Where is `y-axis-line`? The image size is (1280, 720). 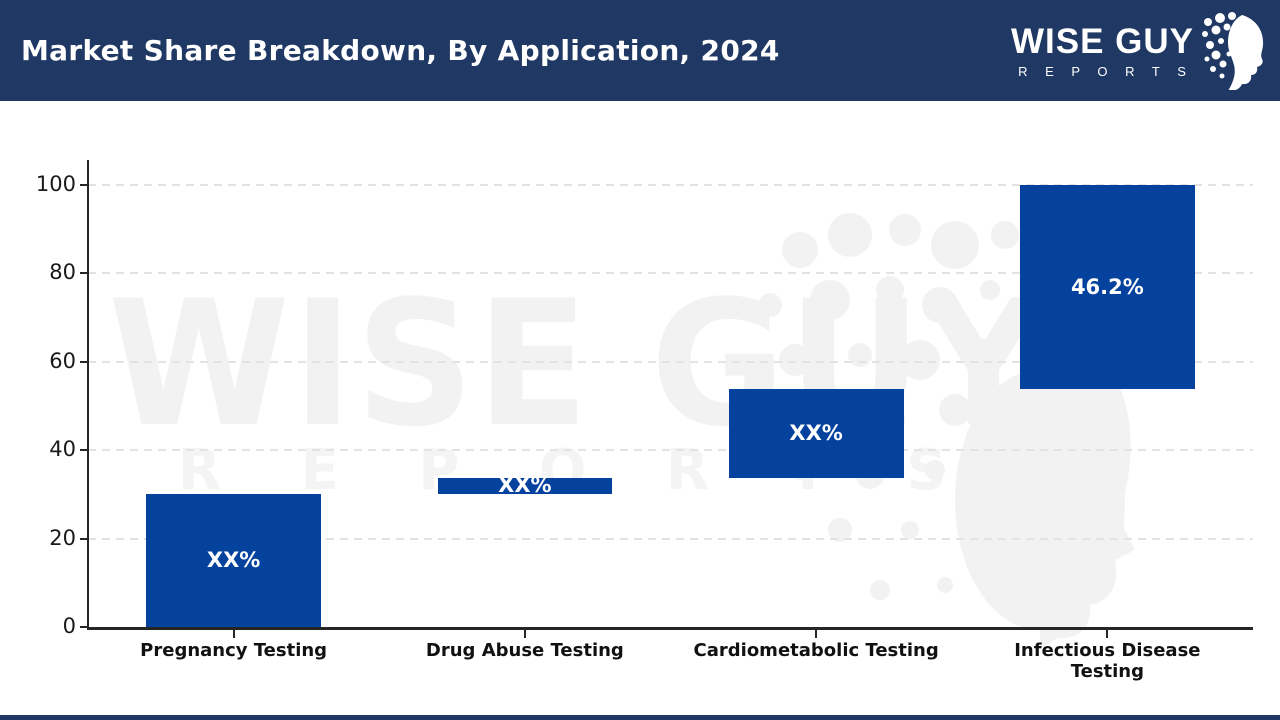
y-axis-line is located at coordinates (88, 395).